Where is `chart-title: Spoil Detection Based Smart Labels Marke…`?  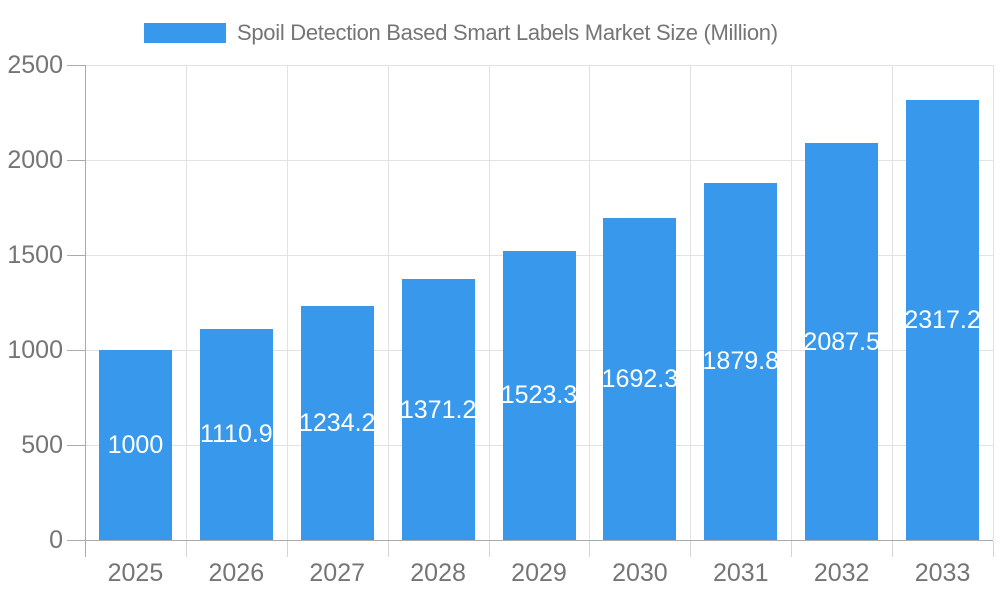 chart-title: Spoil Detection Based Smart Labels Marke… is located at coordinates (507, 32).